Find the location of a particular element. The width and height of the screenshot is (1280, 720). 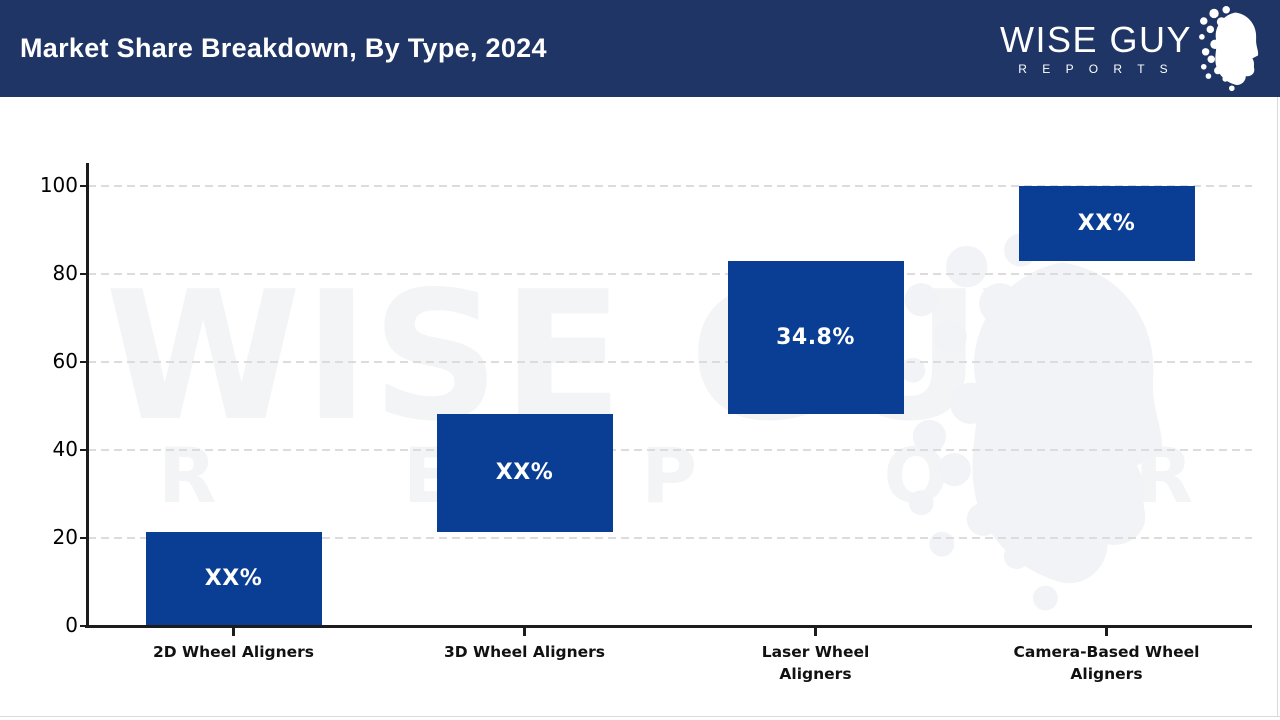

x-category-label: Camera-Based Wheel Aligners is located at coordinates (1106, 663).